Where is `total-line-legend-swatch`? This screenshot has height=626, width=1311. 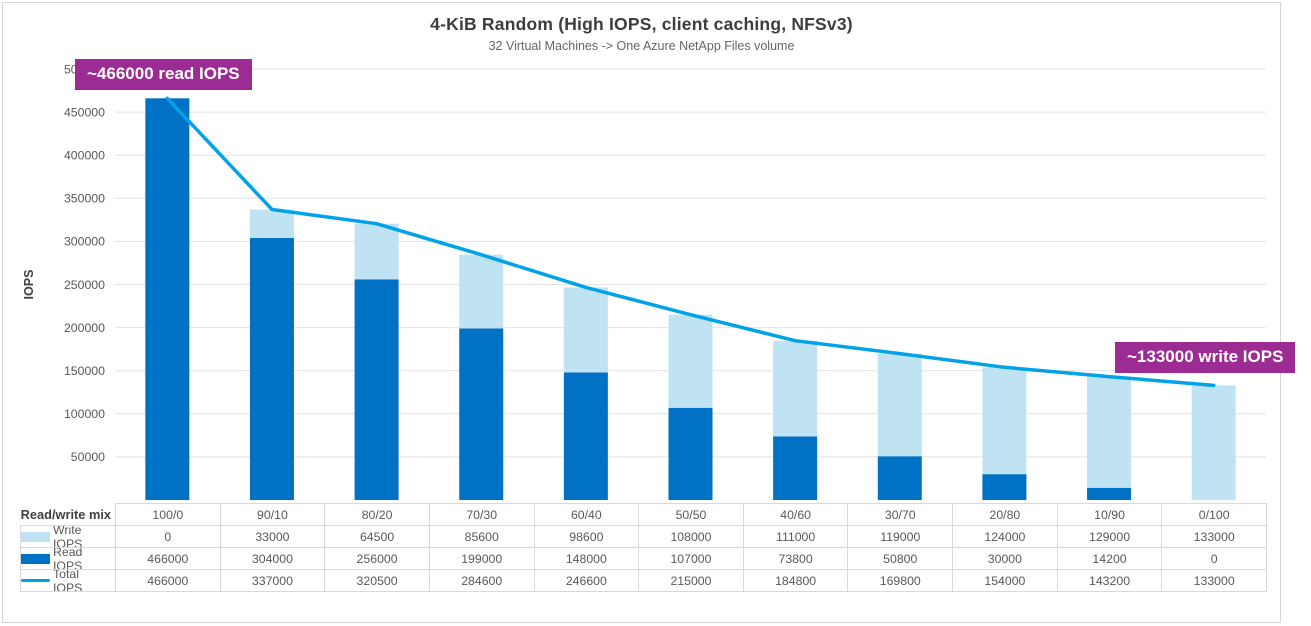 total-line-legend-swatch is located at coordinates (35, 580).